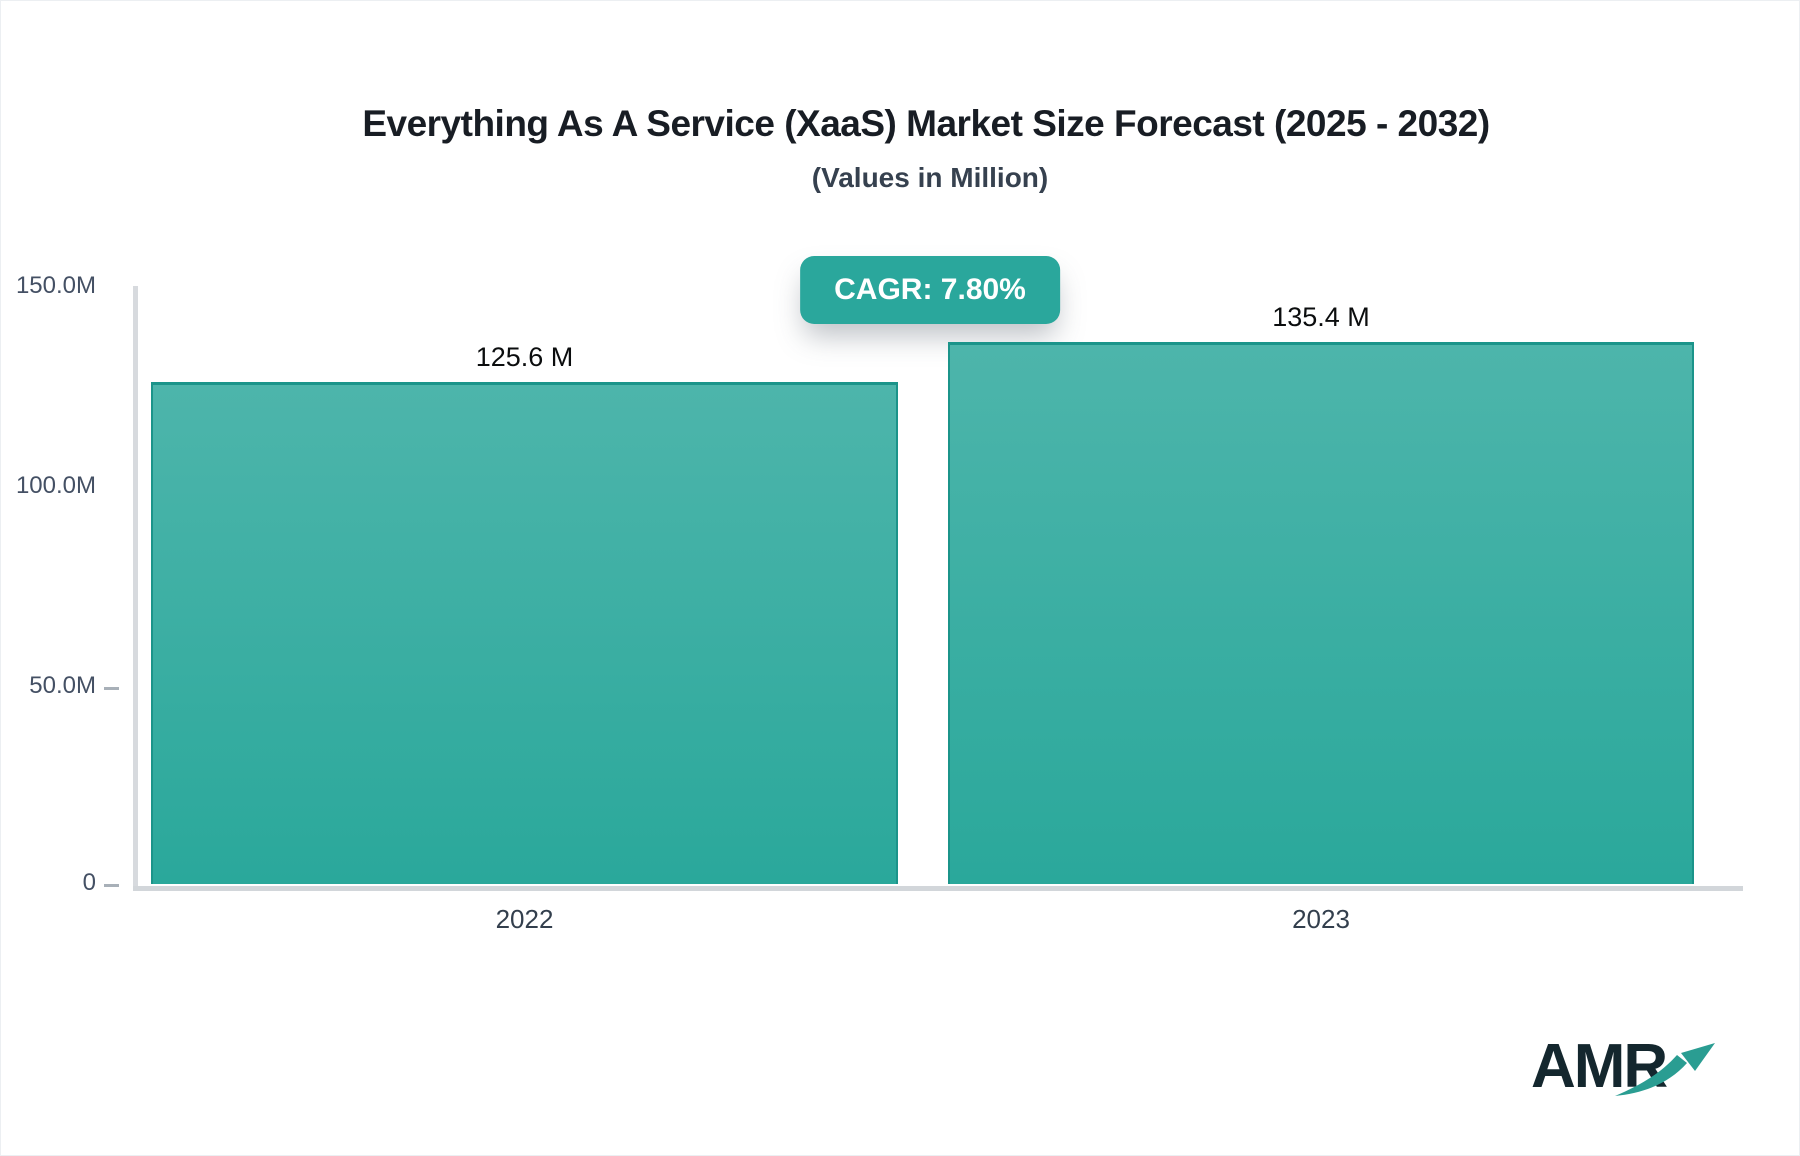 The image size is (1800, 1156). What do you see at coordinates (1321, 919) in the screenshot?
I see `x-tick-label-2023: 2023` at bounding box center [1321, 919].